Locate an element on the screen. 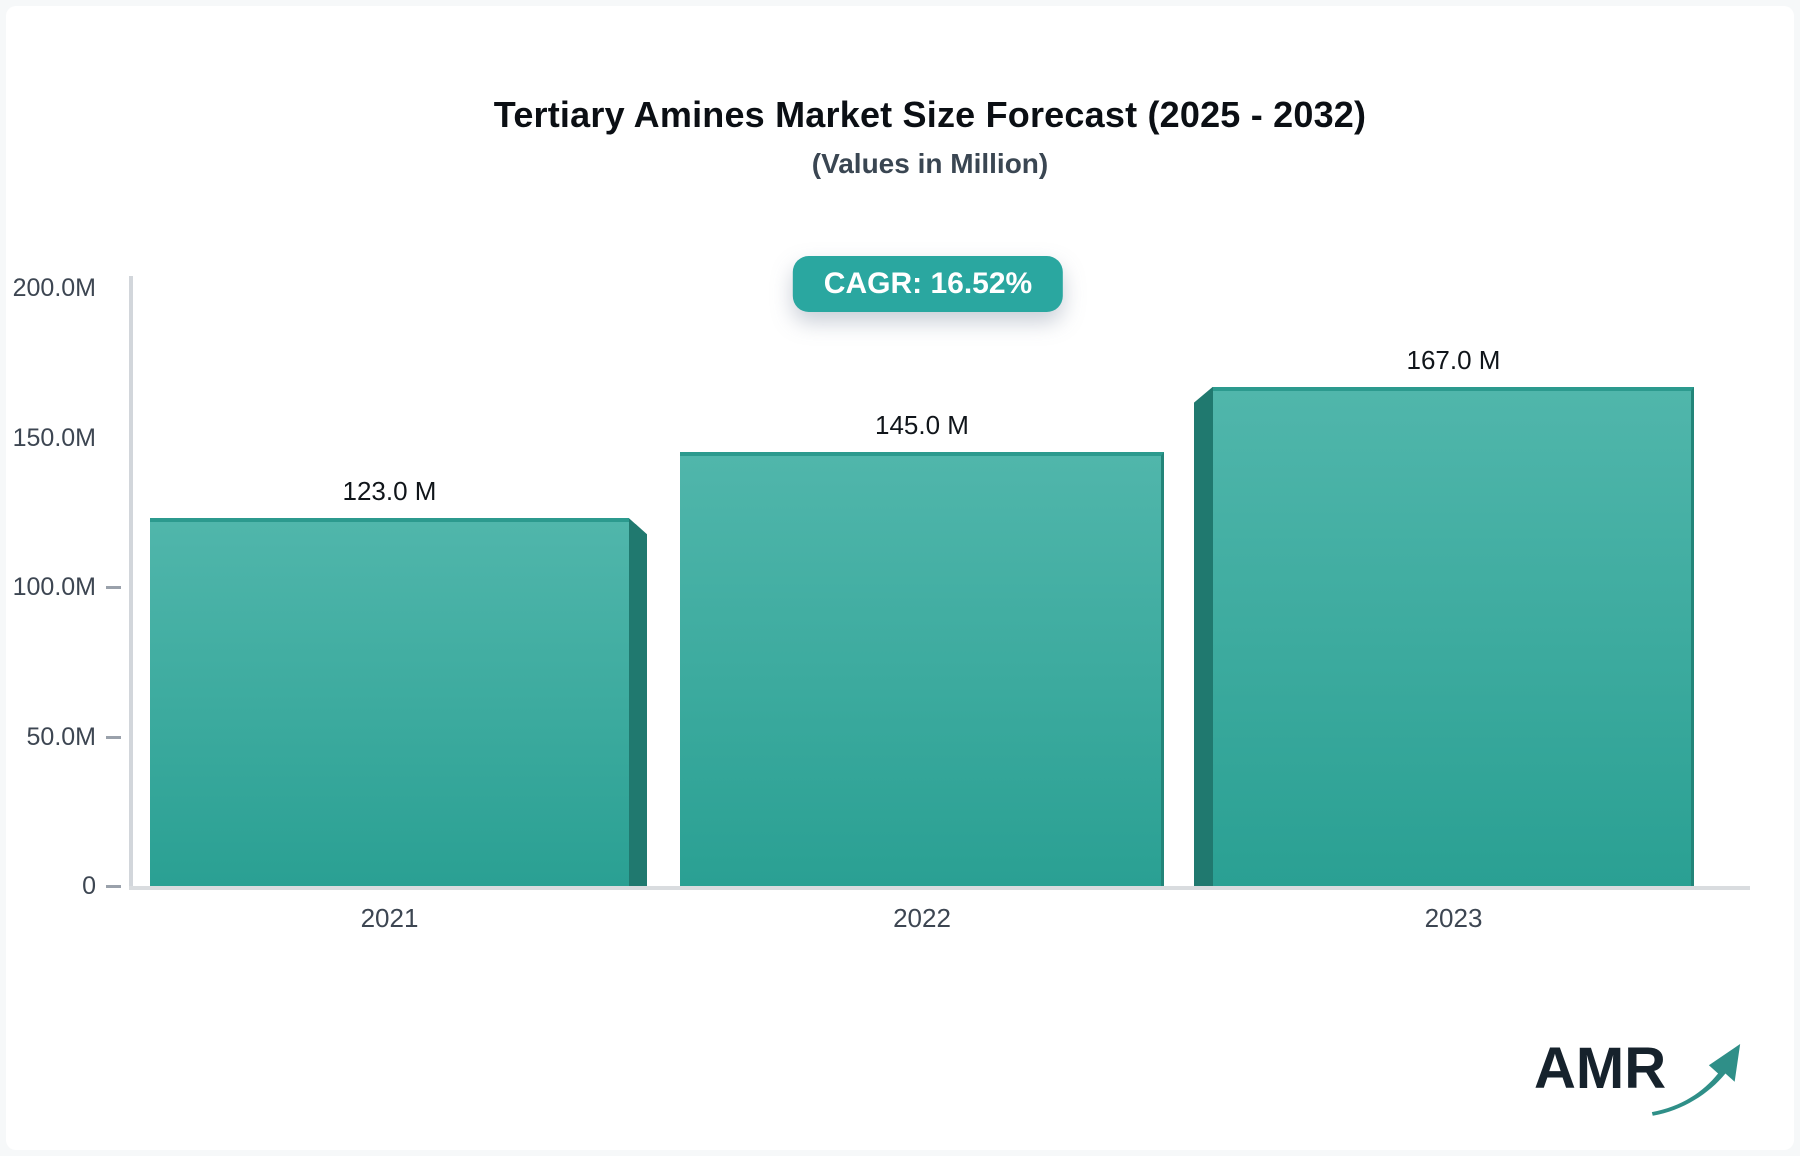 Image resolution: width=1800 pixels, height=1156 pixels. cagr-badge: CAGR: 16.52% is located at coordinates (928, 284).